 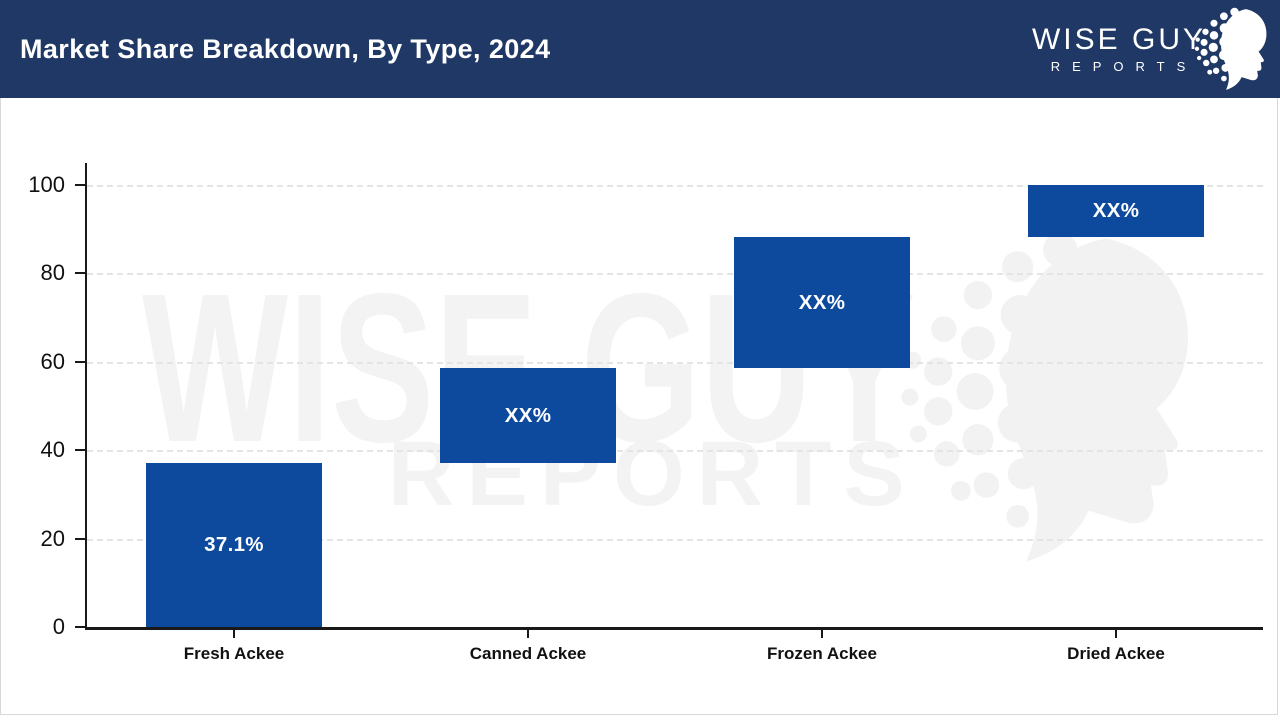 I want to click on y-axis-tick-label-0: 0, so click(x=58, y=626).